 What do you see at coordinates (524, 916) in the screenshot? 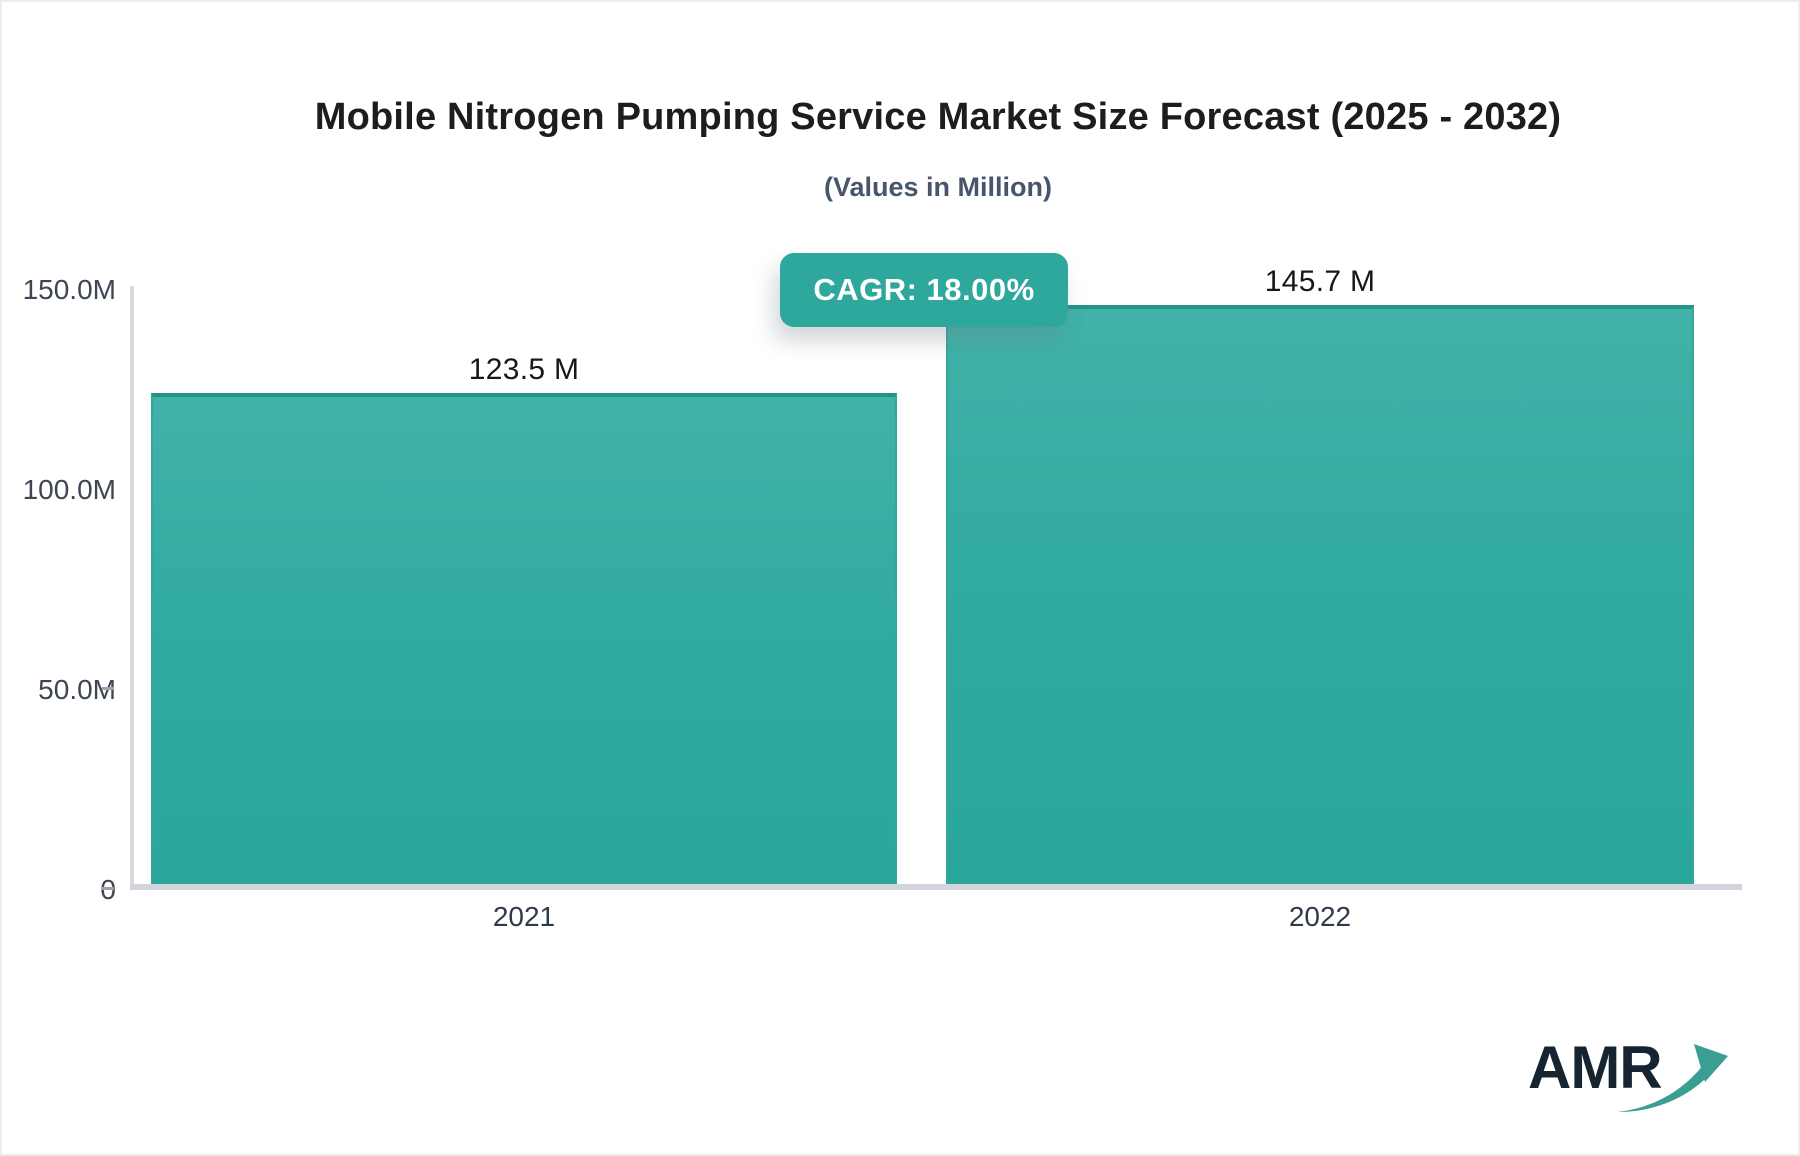
I see `x-axis-label-2021: 2021` at bounding box center [524, 916].